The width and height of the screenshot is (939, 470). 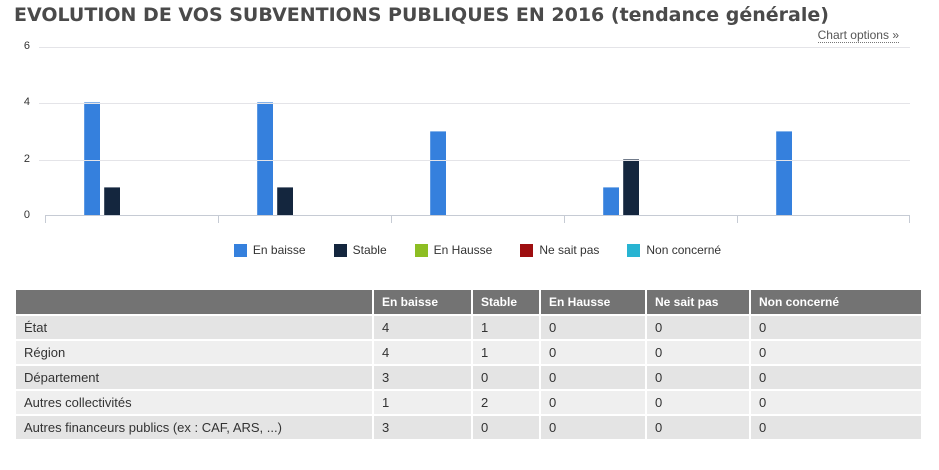 What do you see at coordinates (593, 302) in the screenshot?
I see `table-header-cell: En Hausse` at bounding box center [593, 302].